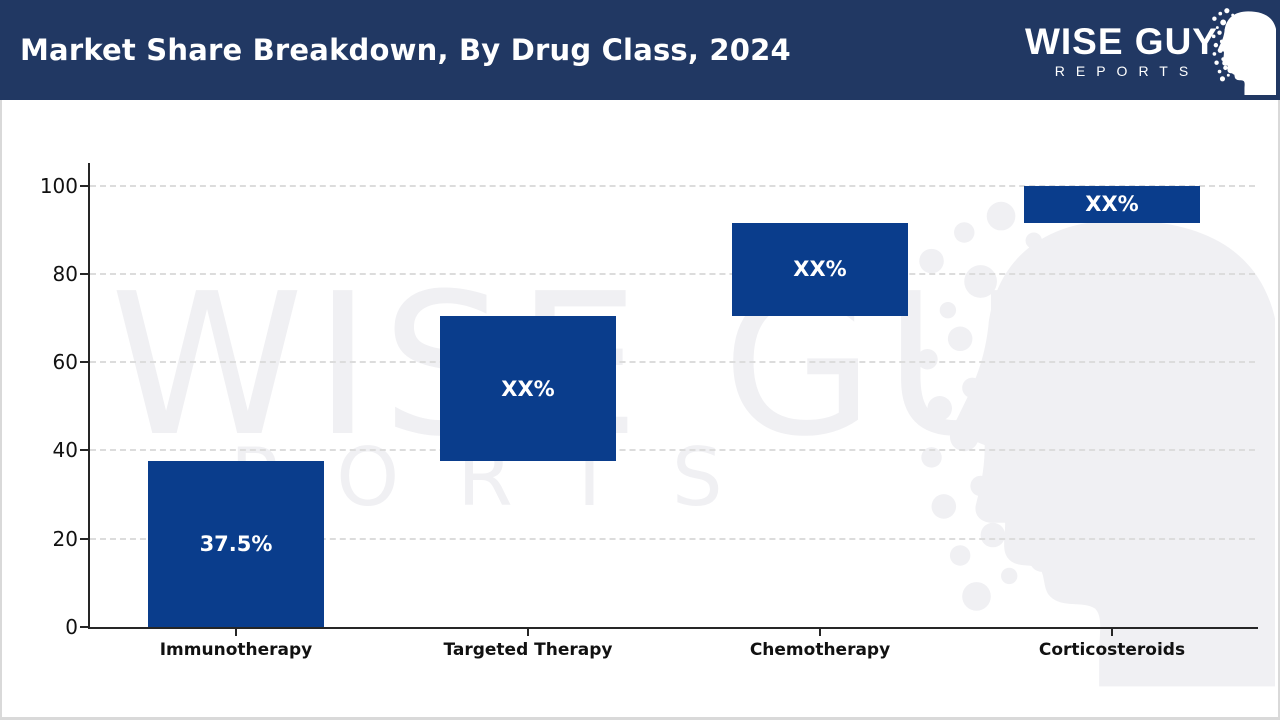  What do you see at coordinates (58, 185) in the screenshot?
I see `y-axis-tick-label: 100` at bounding box center [58, 185].